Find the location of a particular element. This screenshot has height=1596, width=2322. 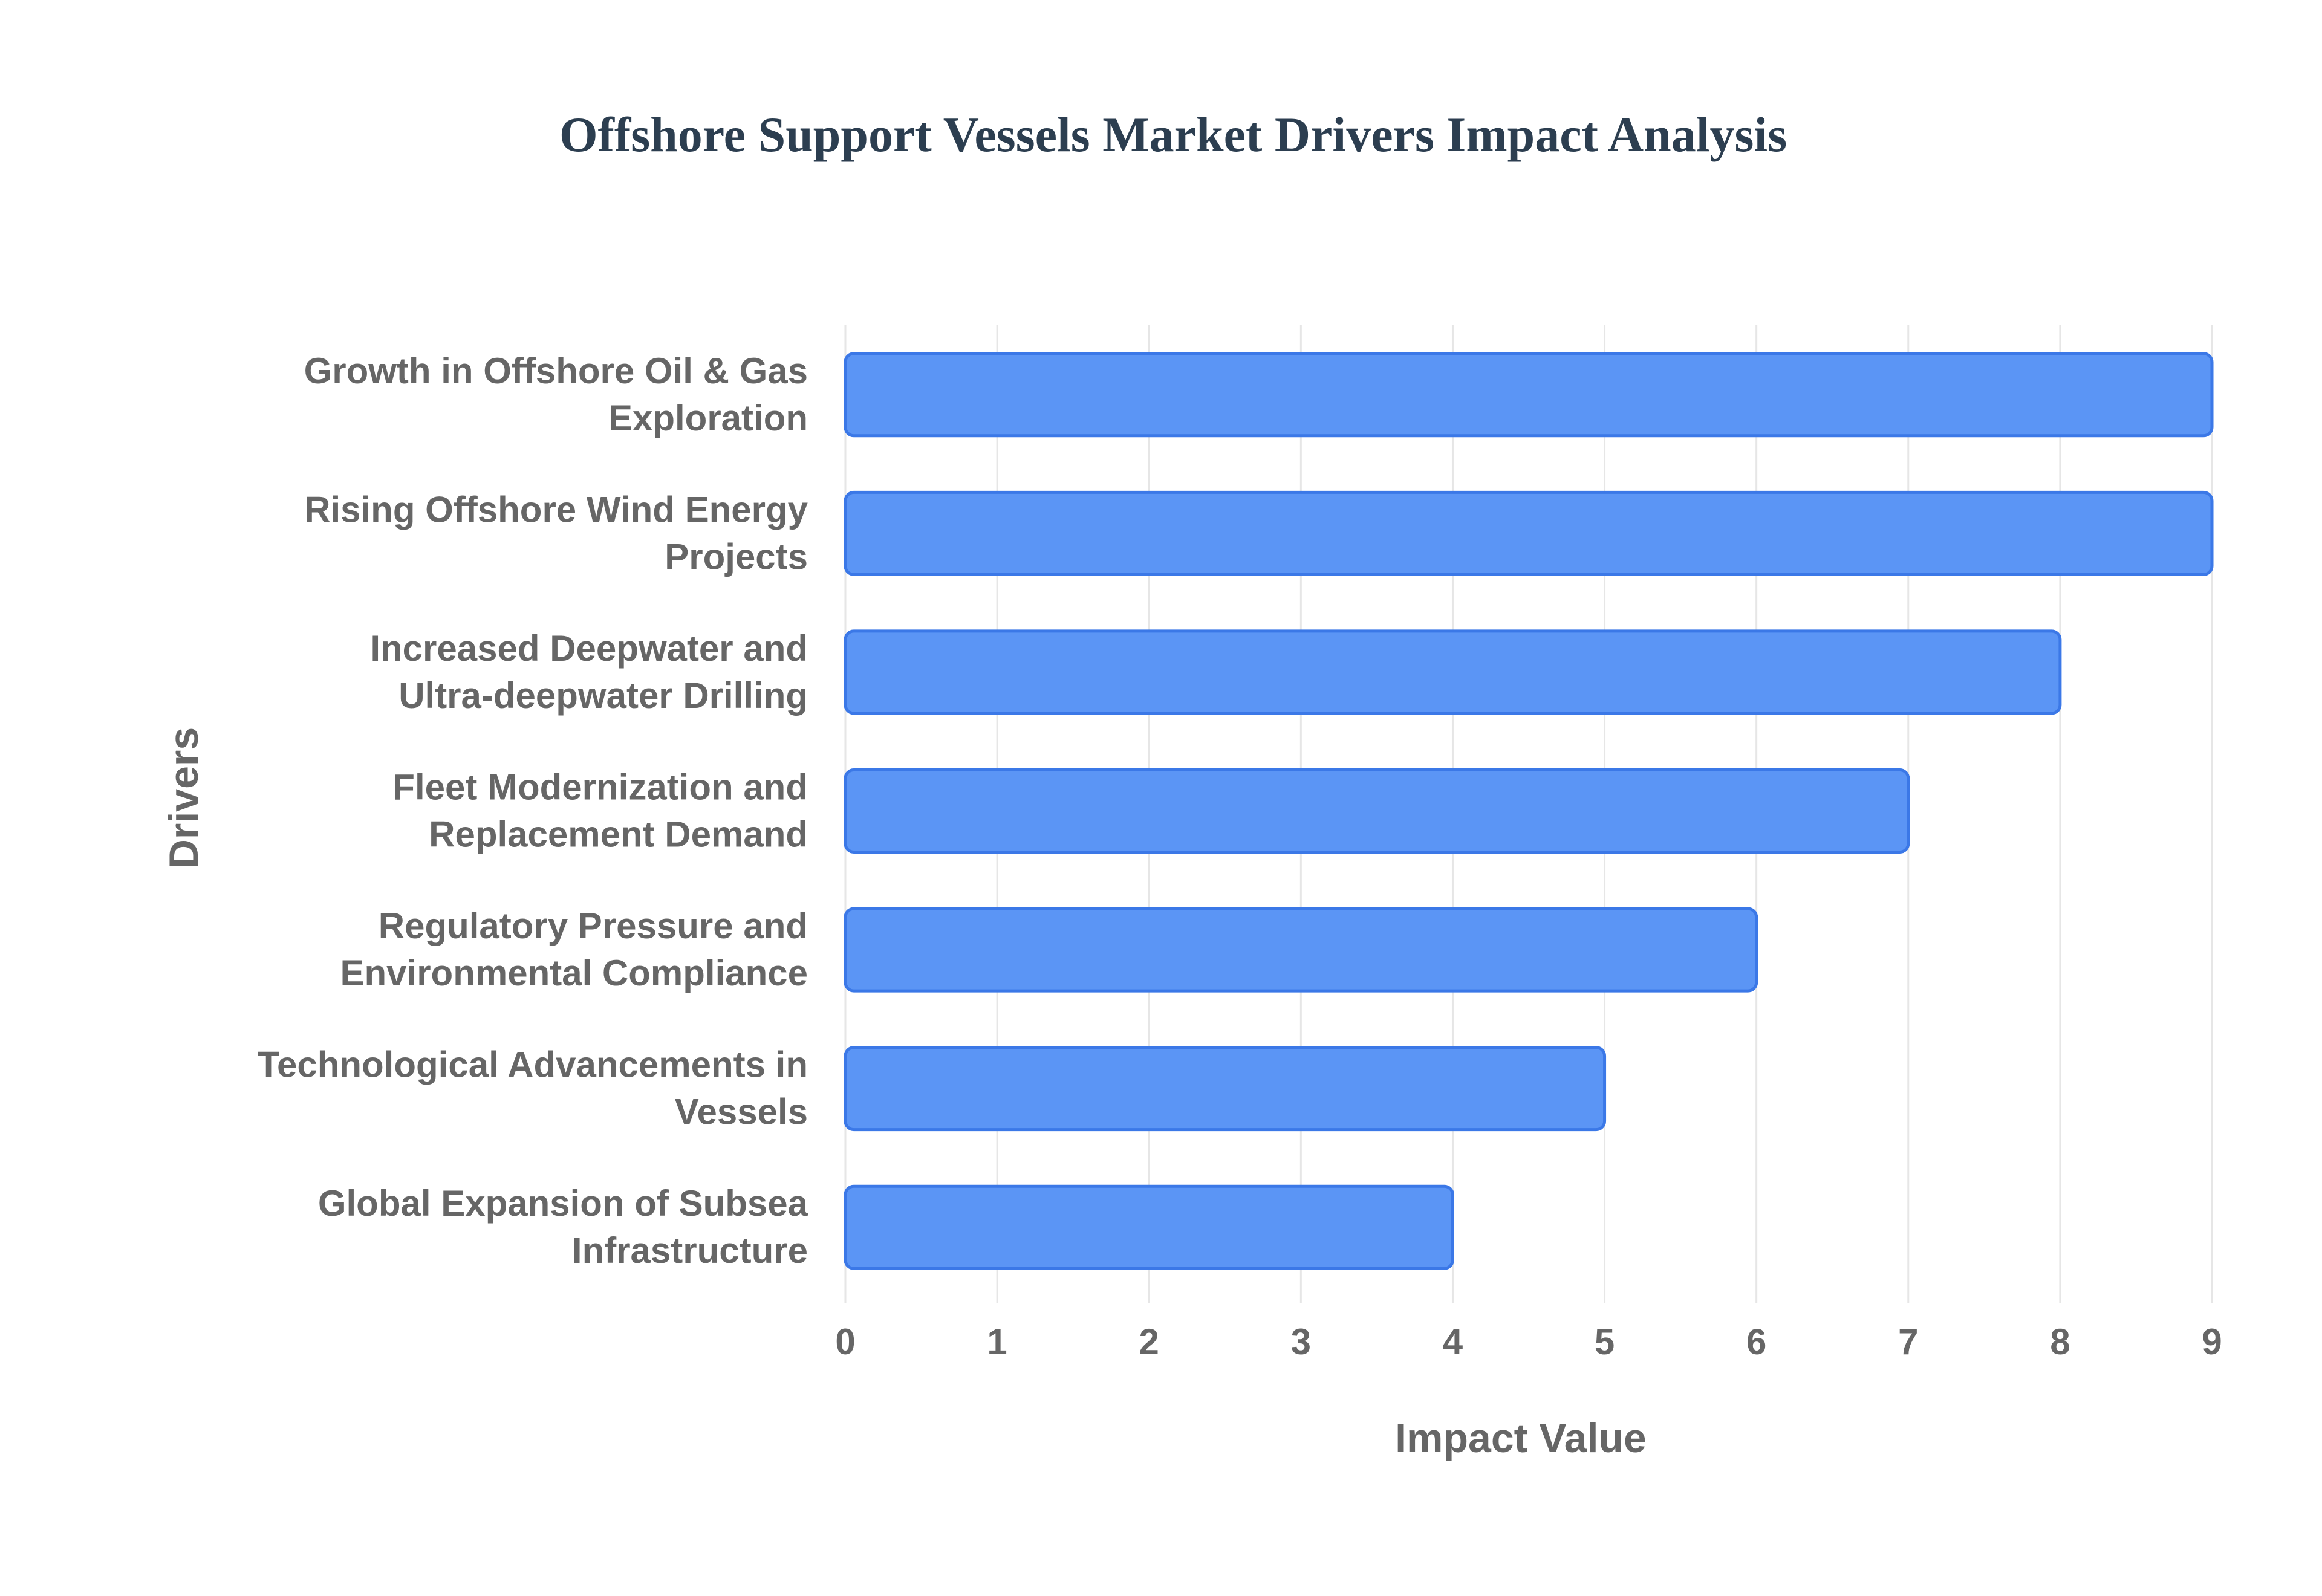

y-tick-label-line: Technological Advancements in is located at coordinates (533, 1065).